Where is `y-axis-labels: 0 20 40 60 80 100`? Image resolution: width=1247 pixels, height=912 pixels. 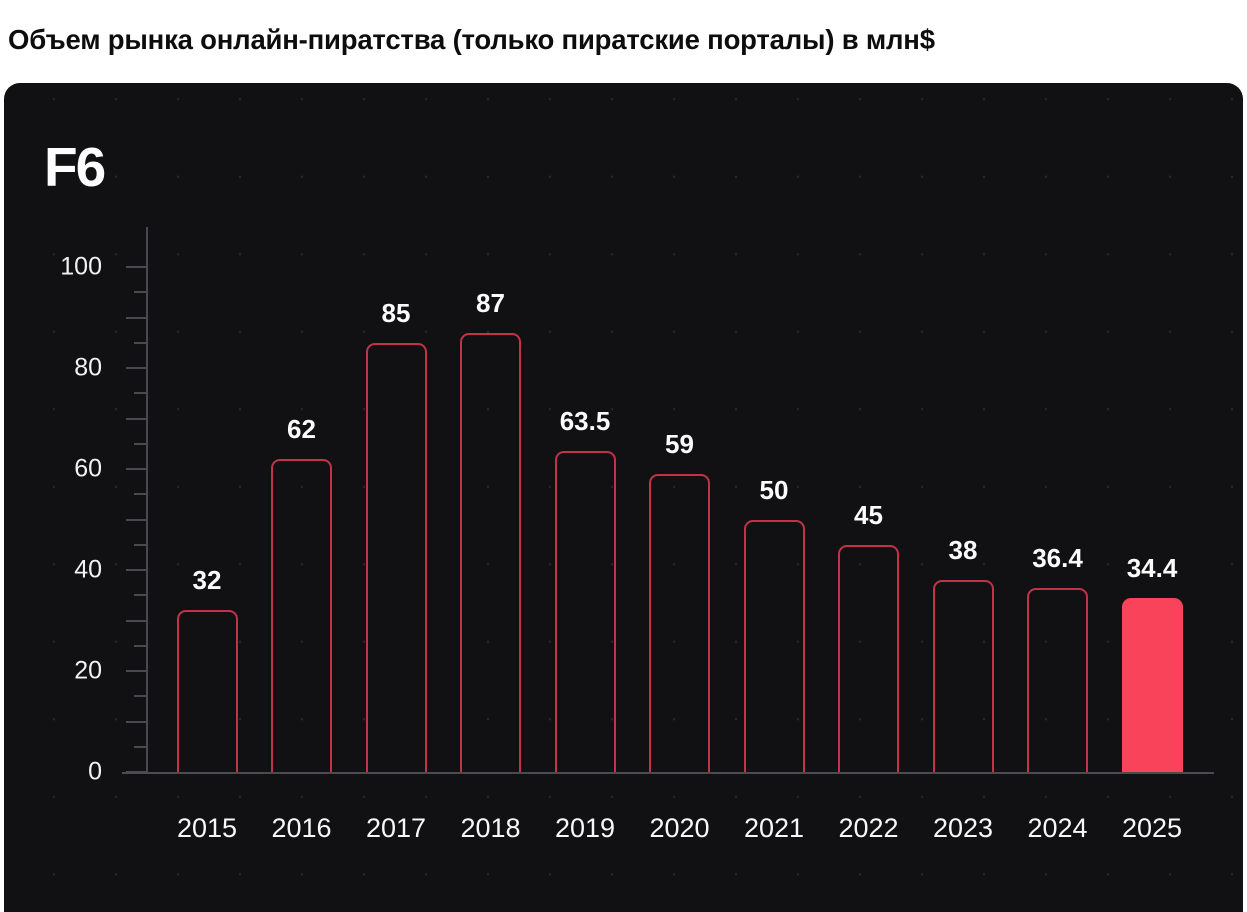 y-axis-labels: 0 20 40 60 80 100 is located at coordinates (71, 497).